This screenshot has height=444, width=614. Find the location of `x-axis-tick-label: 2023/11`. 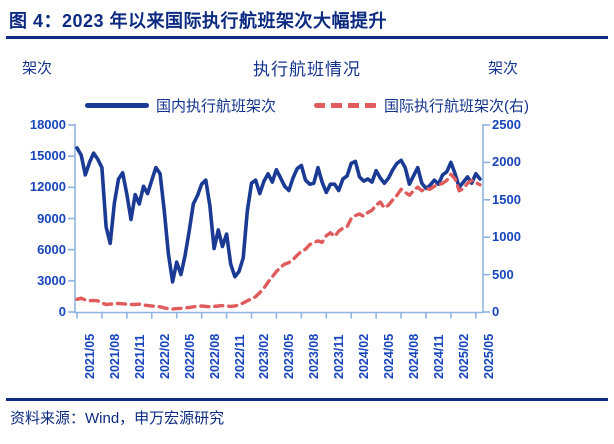

x-axis-tick-label: 2023/11 is located at coordinates (339, 357).